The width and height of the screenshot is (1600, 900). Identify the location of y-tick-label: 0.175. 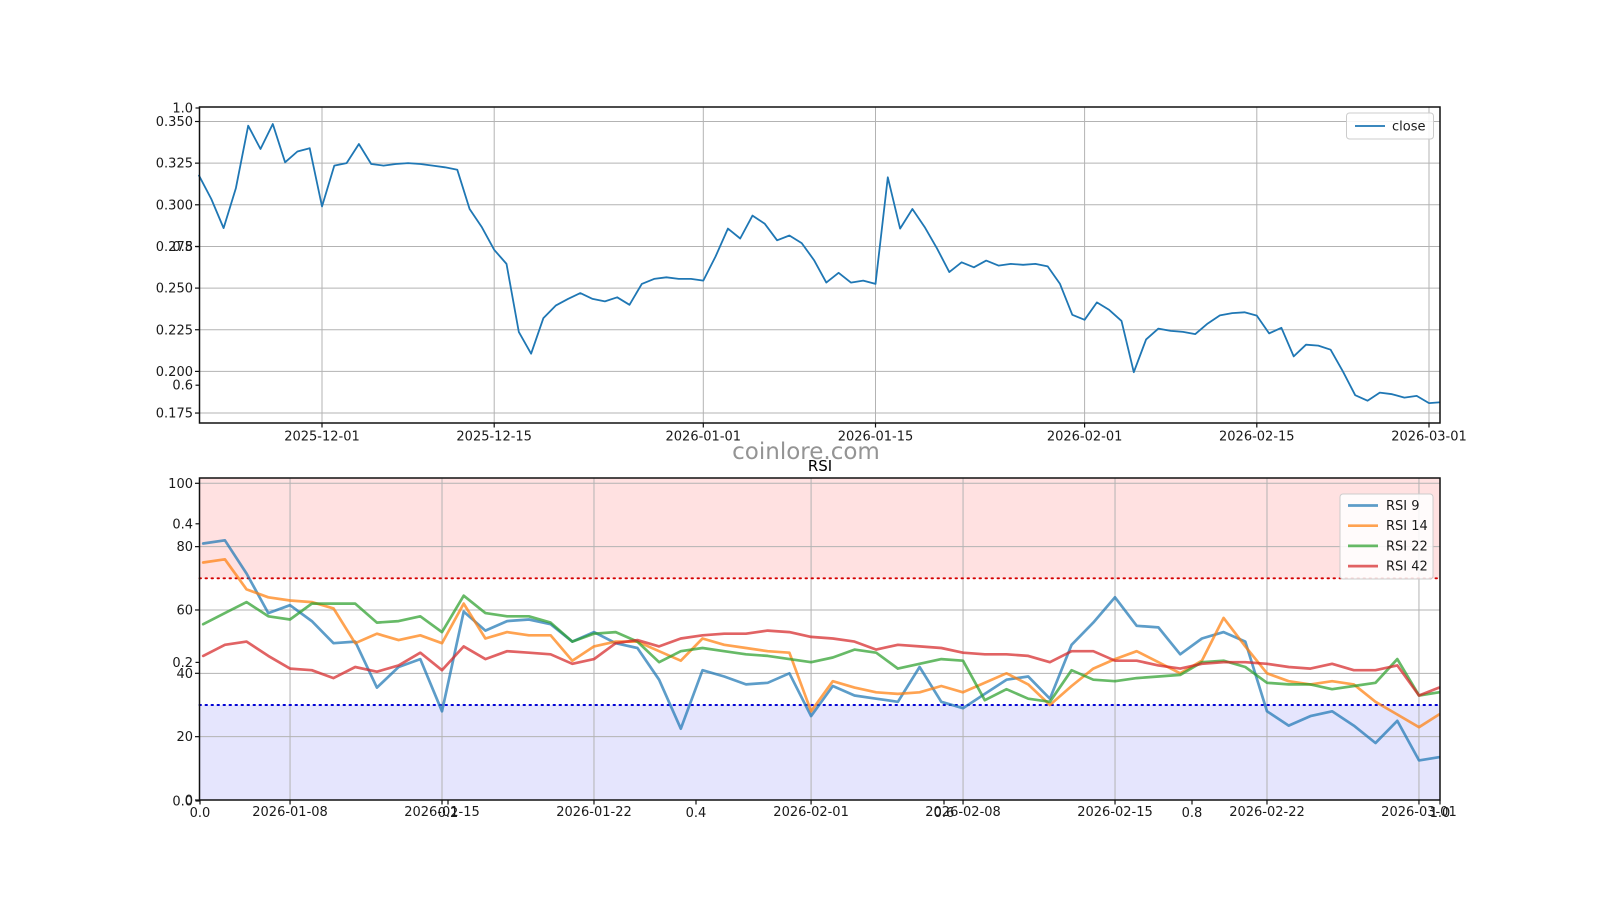
(174, 414).